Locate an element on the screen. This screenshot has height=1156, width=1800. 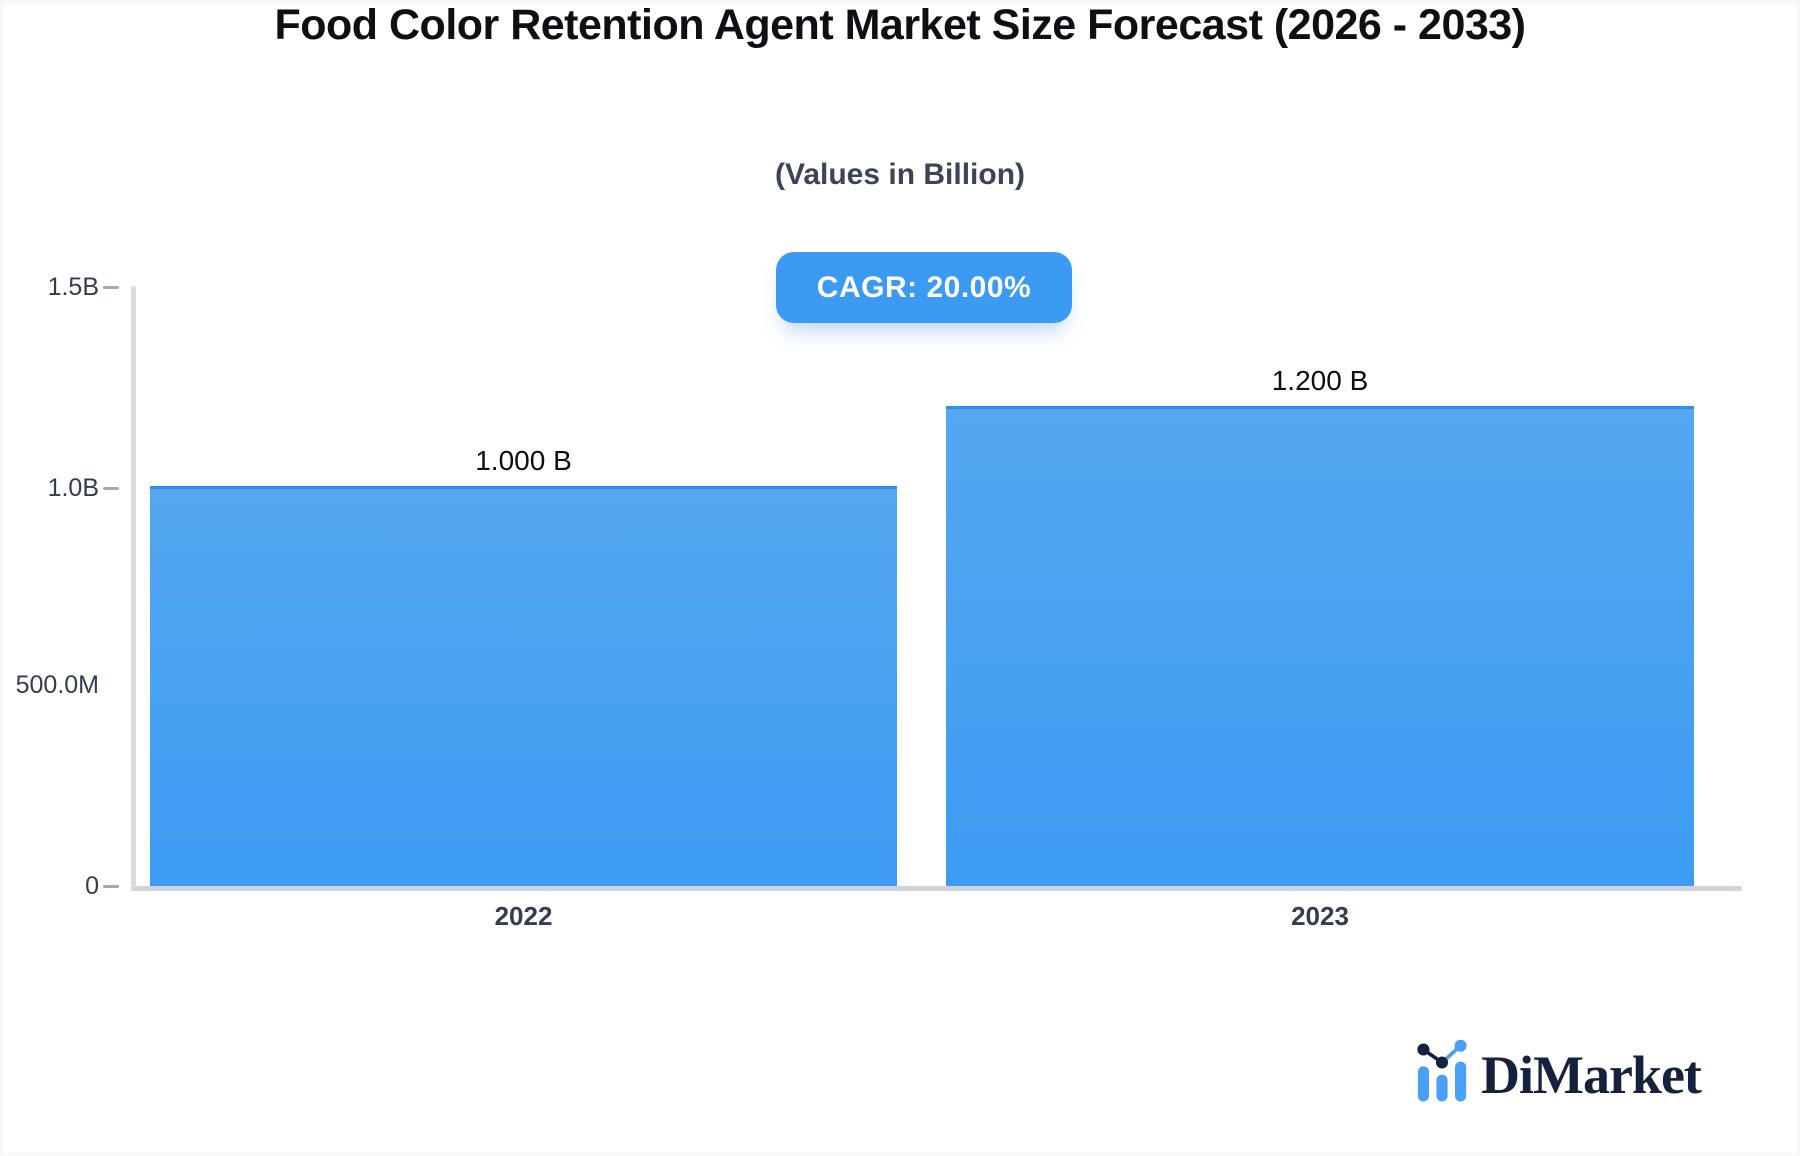
cagr-badge: CAGR: 20.00% is located at coordinates (924, 287).